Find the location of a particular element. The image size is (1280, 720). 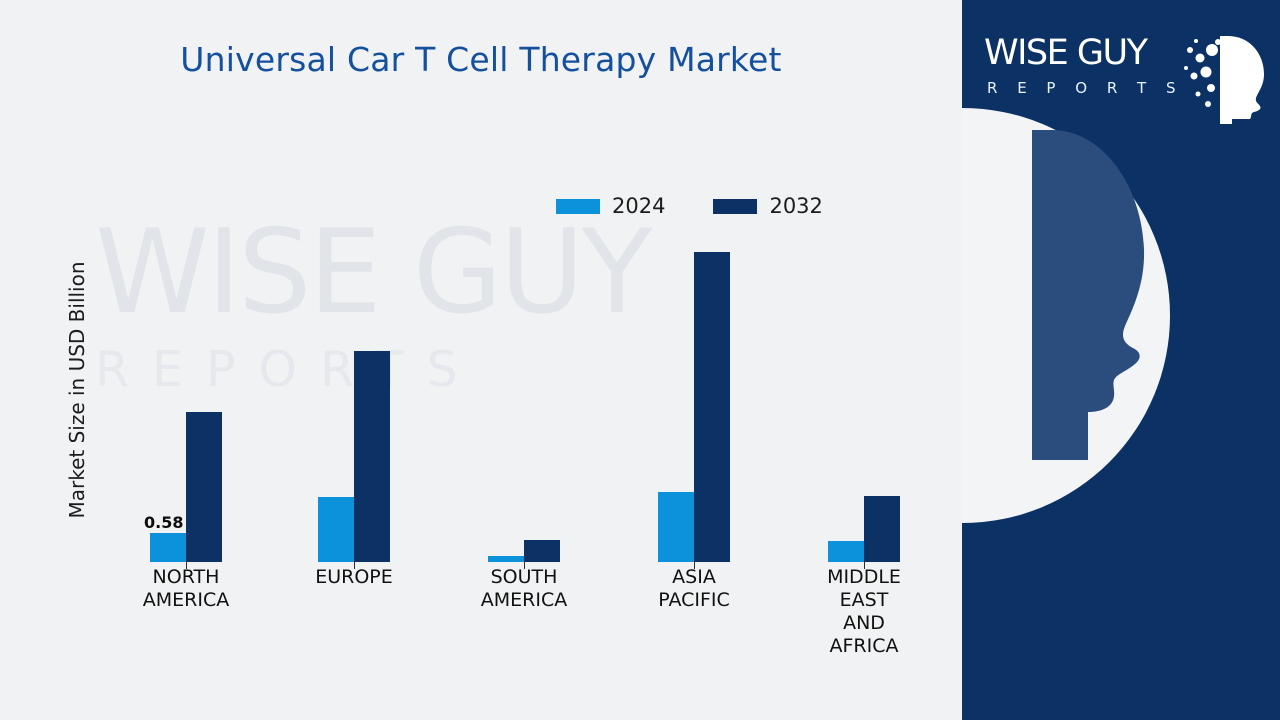

legend-swatch-2032 is located at coordinates (735, 206).